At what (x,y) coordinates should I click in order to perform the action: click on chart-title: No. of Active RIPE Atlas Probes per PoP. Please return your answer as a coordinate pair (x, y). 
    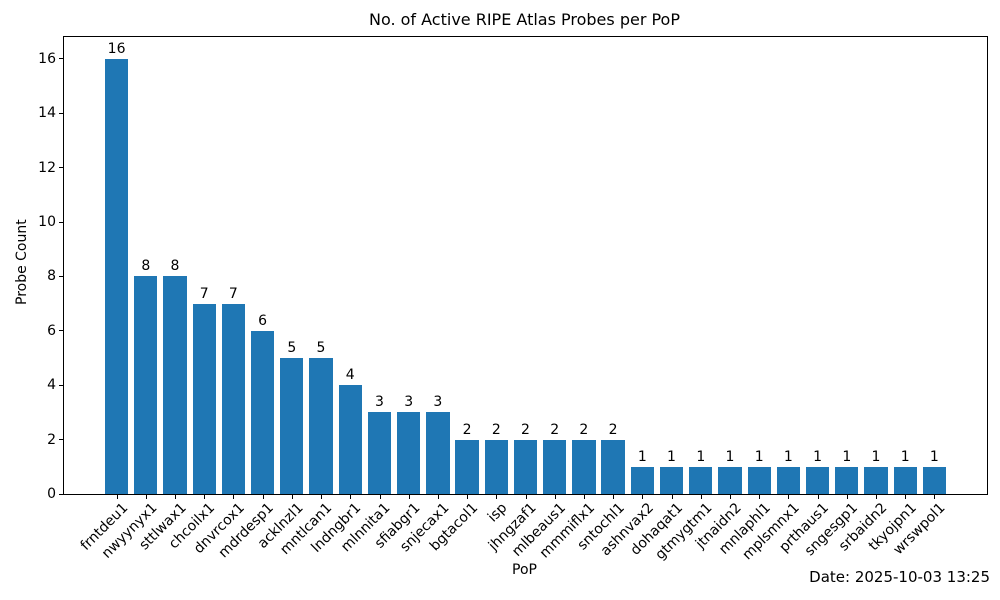
    Looking at the image, I should click on (524, 19).